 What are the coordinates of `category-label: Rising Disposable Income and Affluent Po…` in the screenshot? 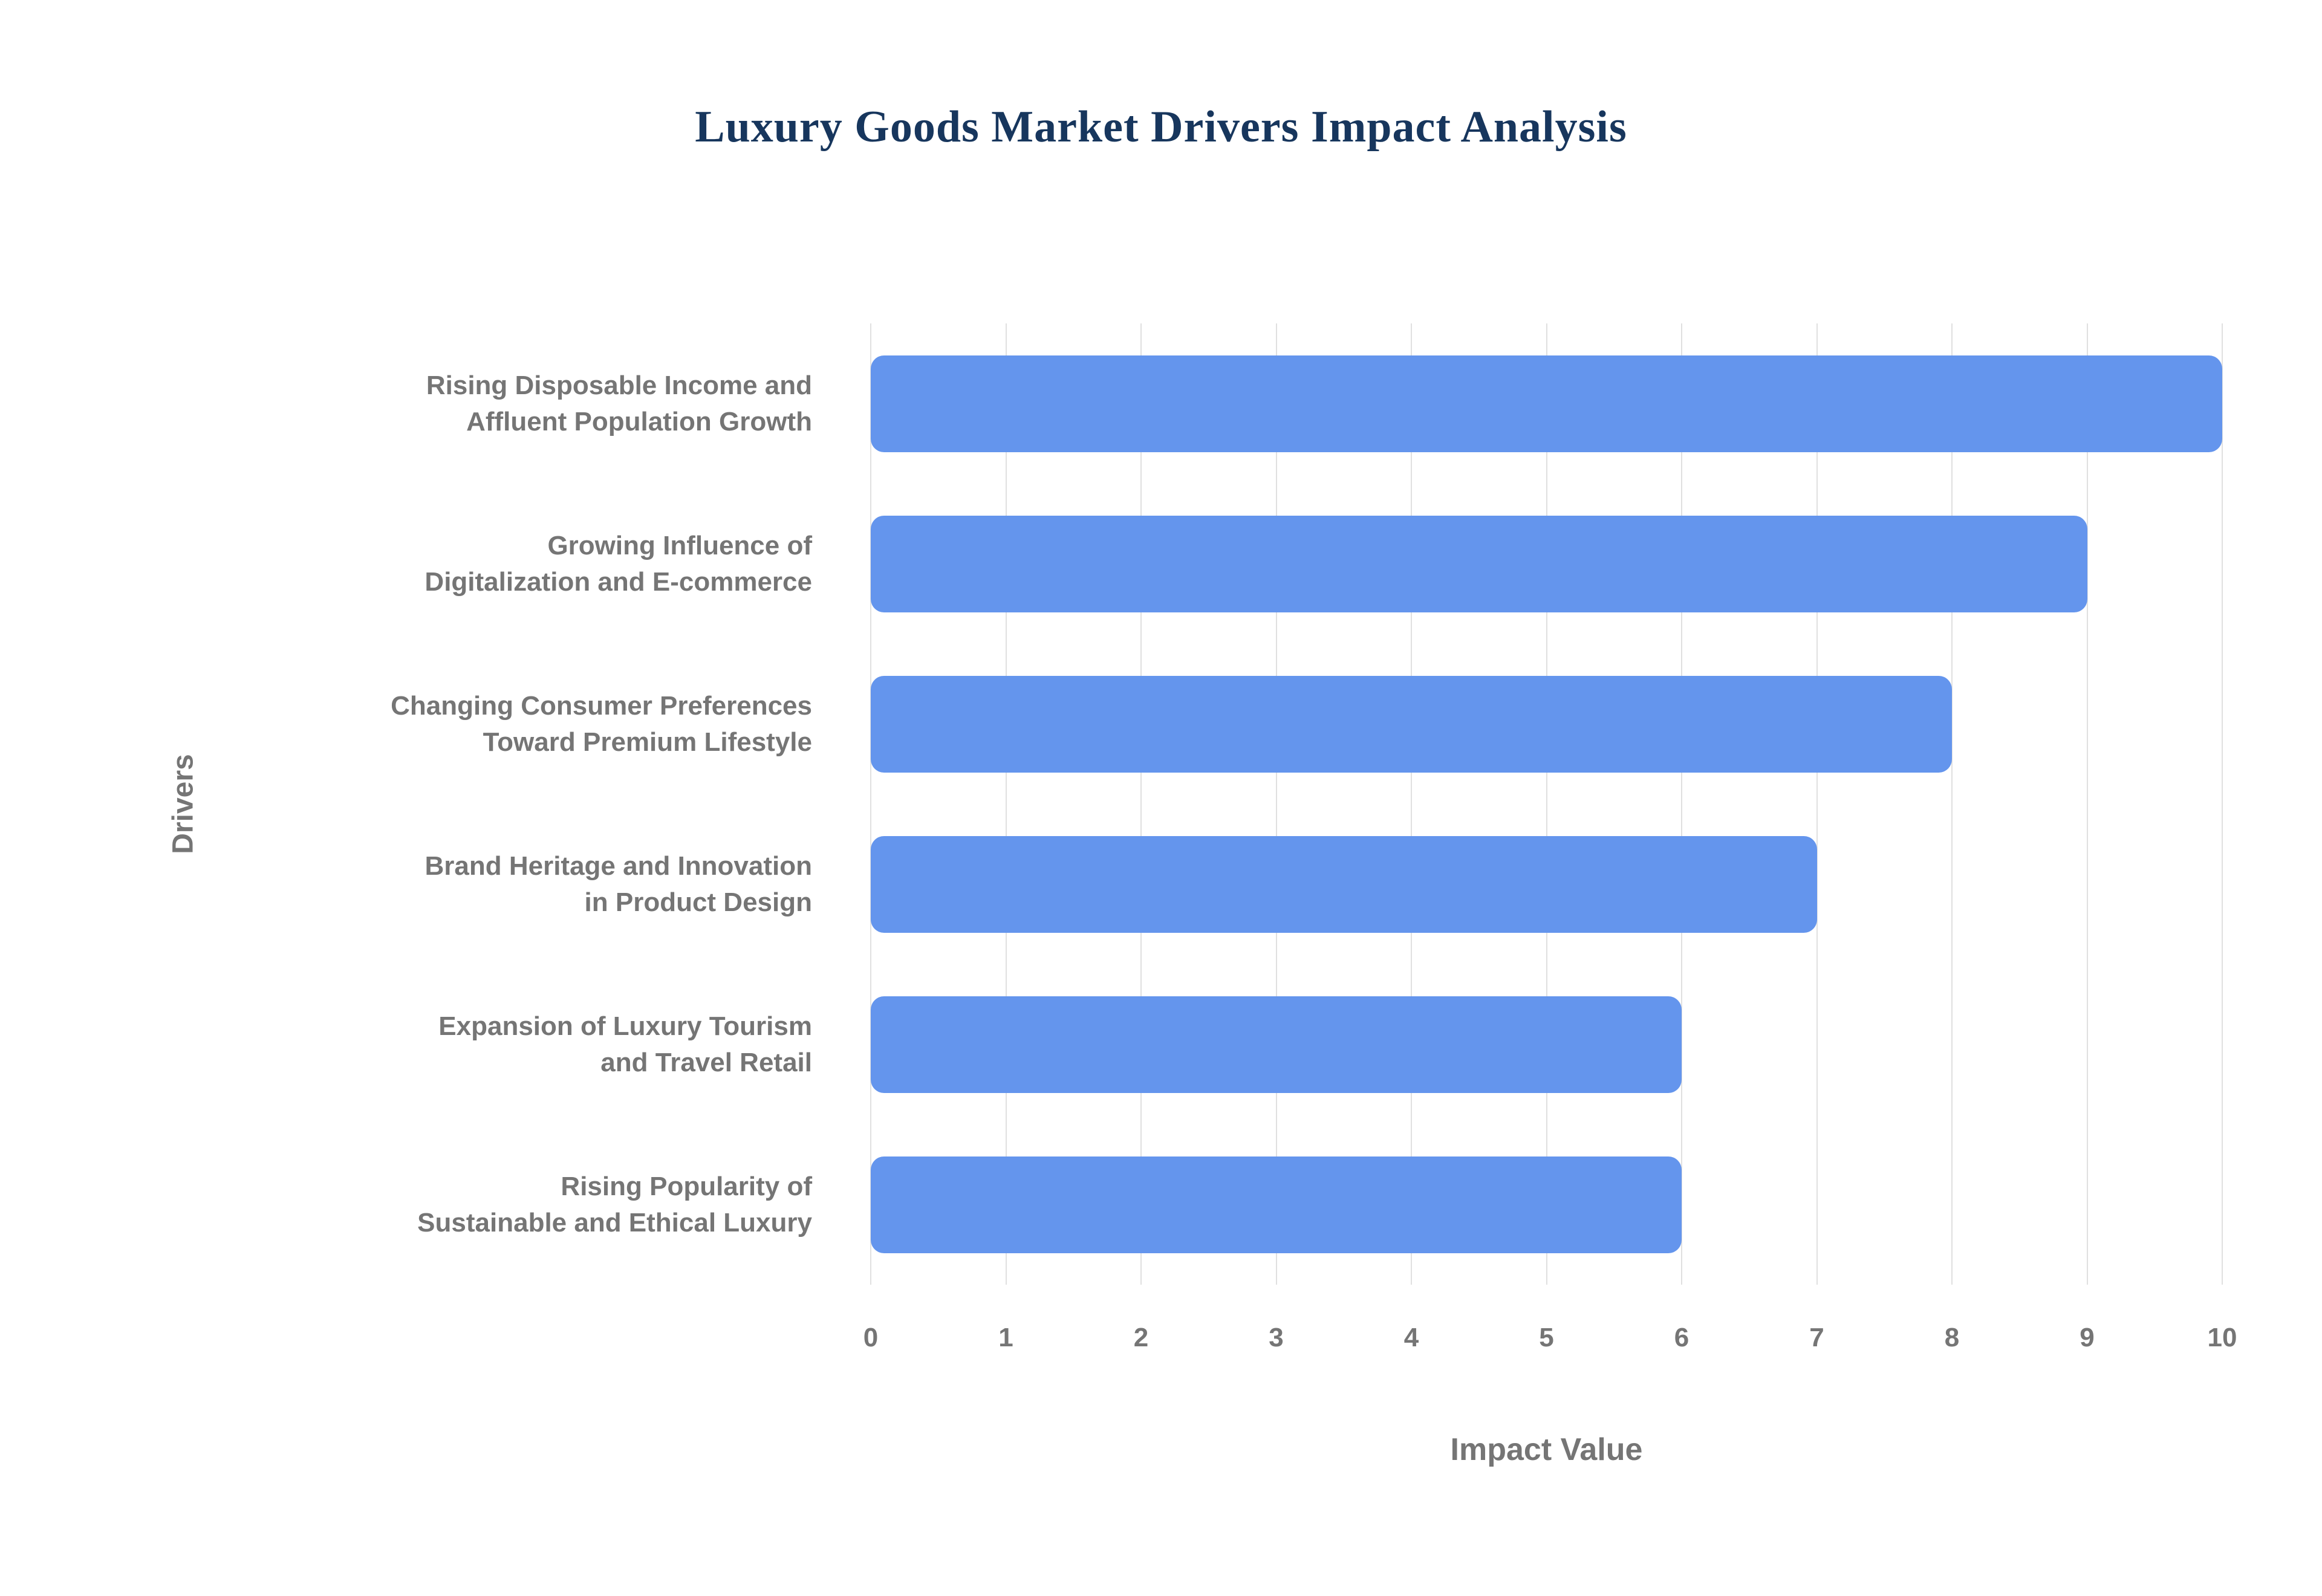 It's located at (619, 403).